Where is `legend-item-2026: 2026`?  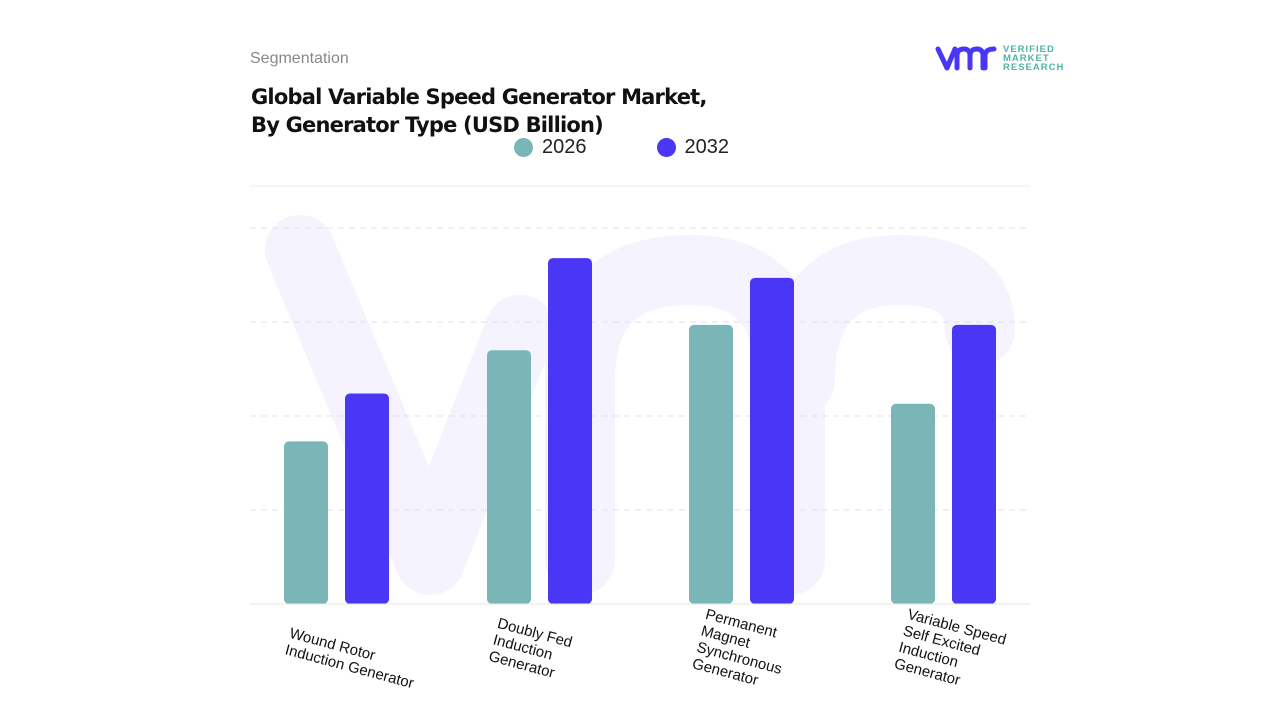
legend-item-2026: 2026 is located at coordinates (550, 147).